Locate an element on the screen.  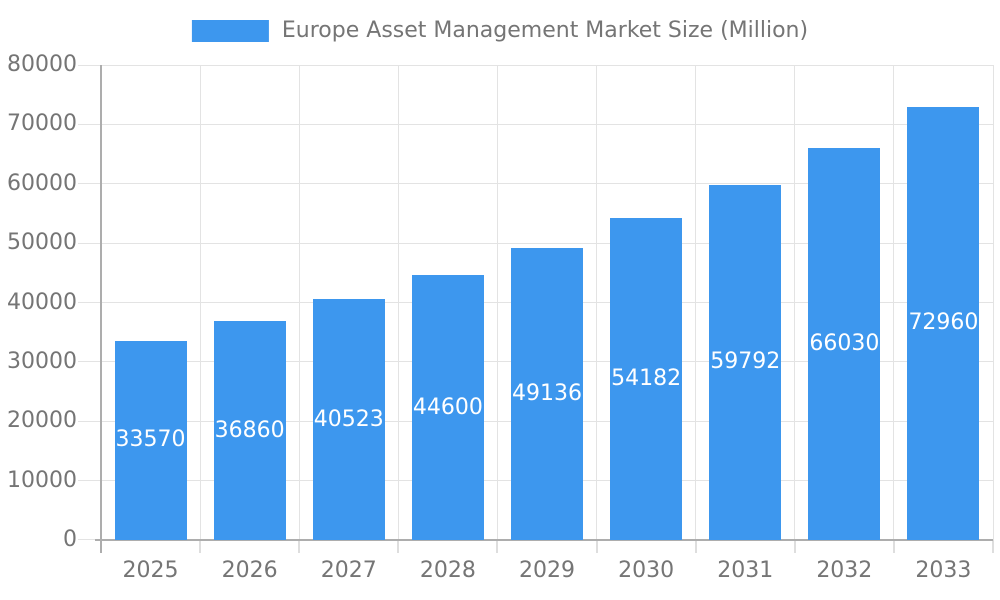
y-axis-label: 0 is located at coordinates (70, 539).